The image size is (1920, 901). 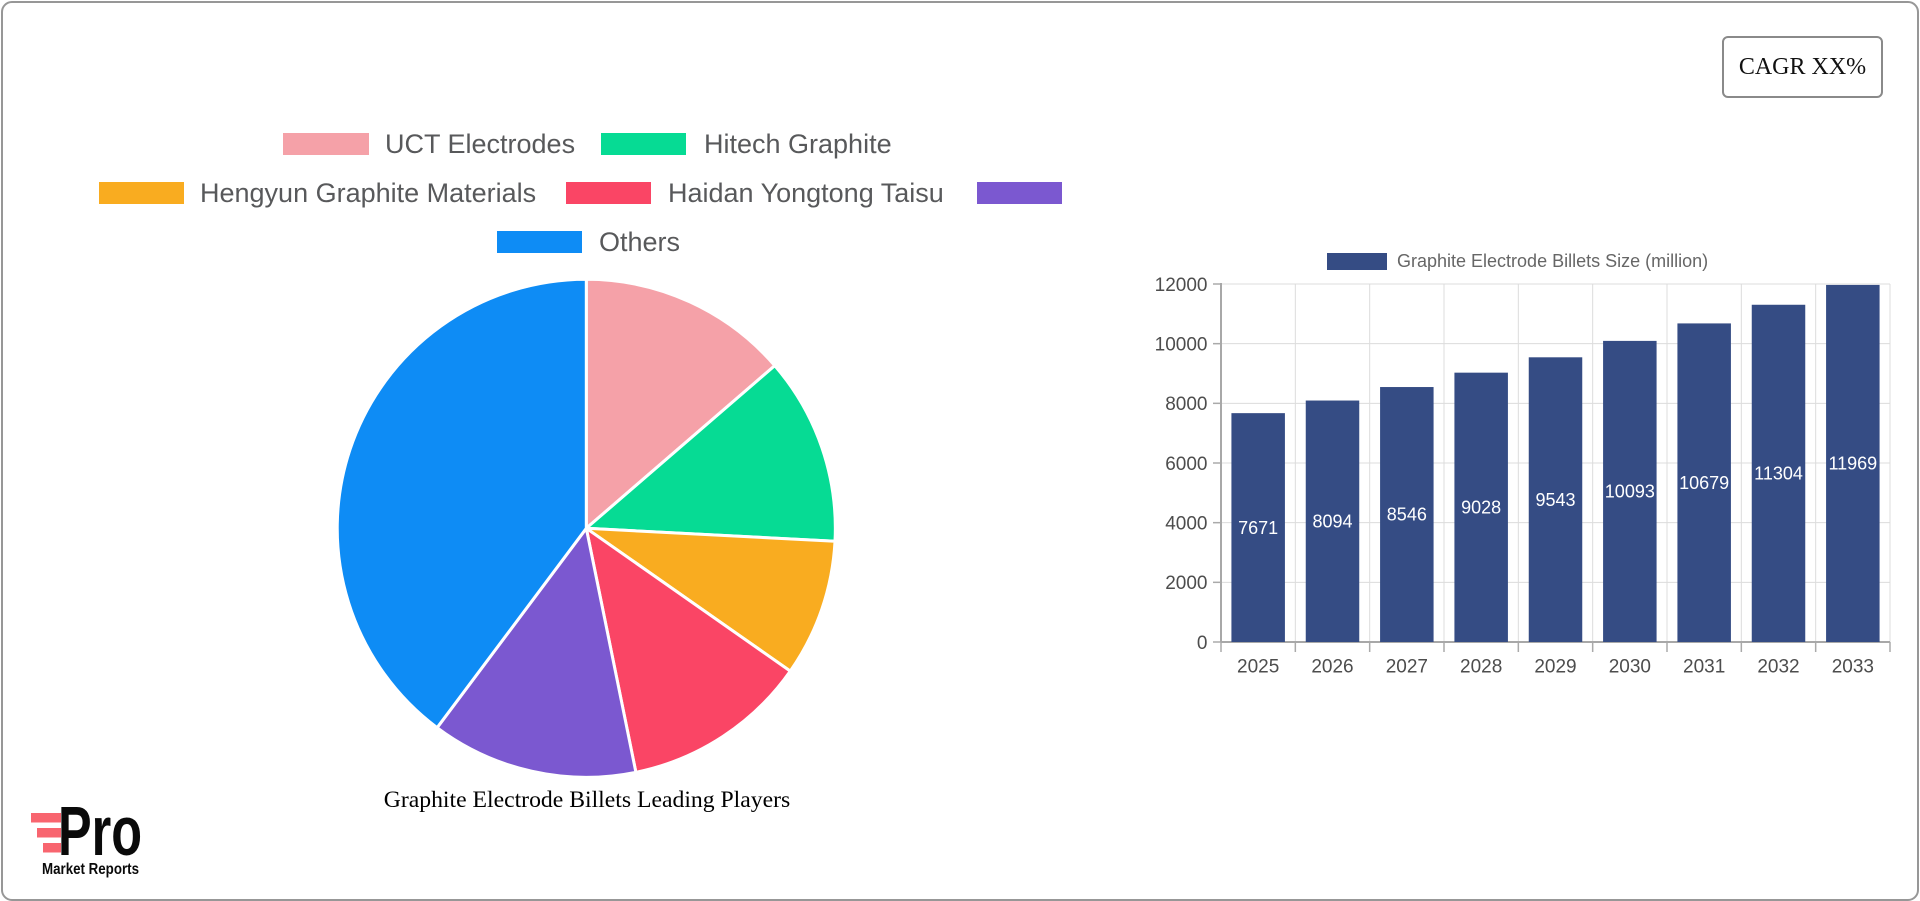 What do you see at coordinates (1555, 500) in the screenshot?
I see `svg-text: 9543` at bounding box center [1555, 500].